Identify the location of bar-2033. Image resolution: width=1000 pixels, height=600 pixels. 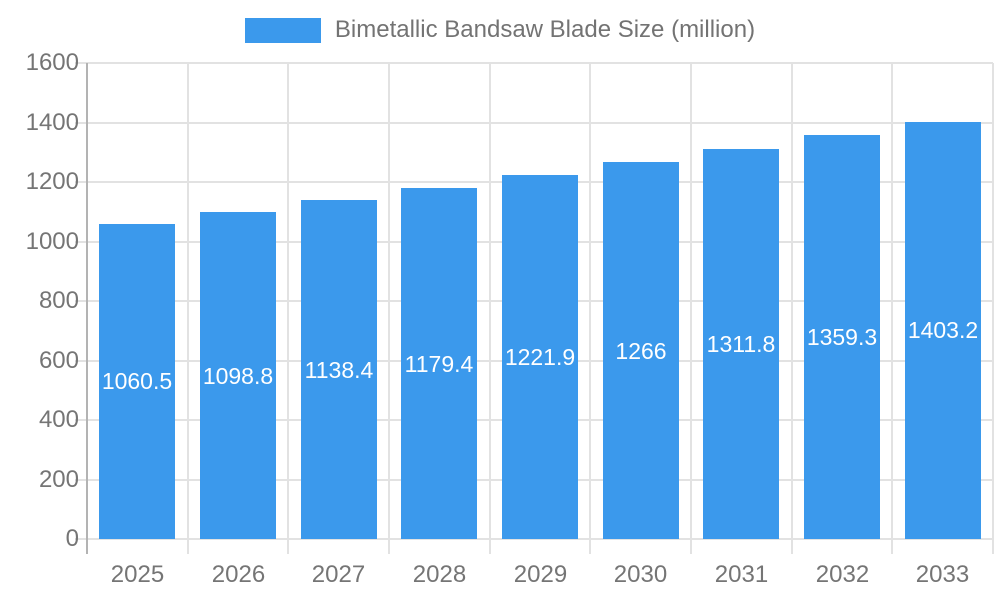
(943, 330).